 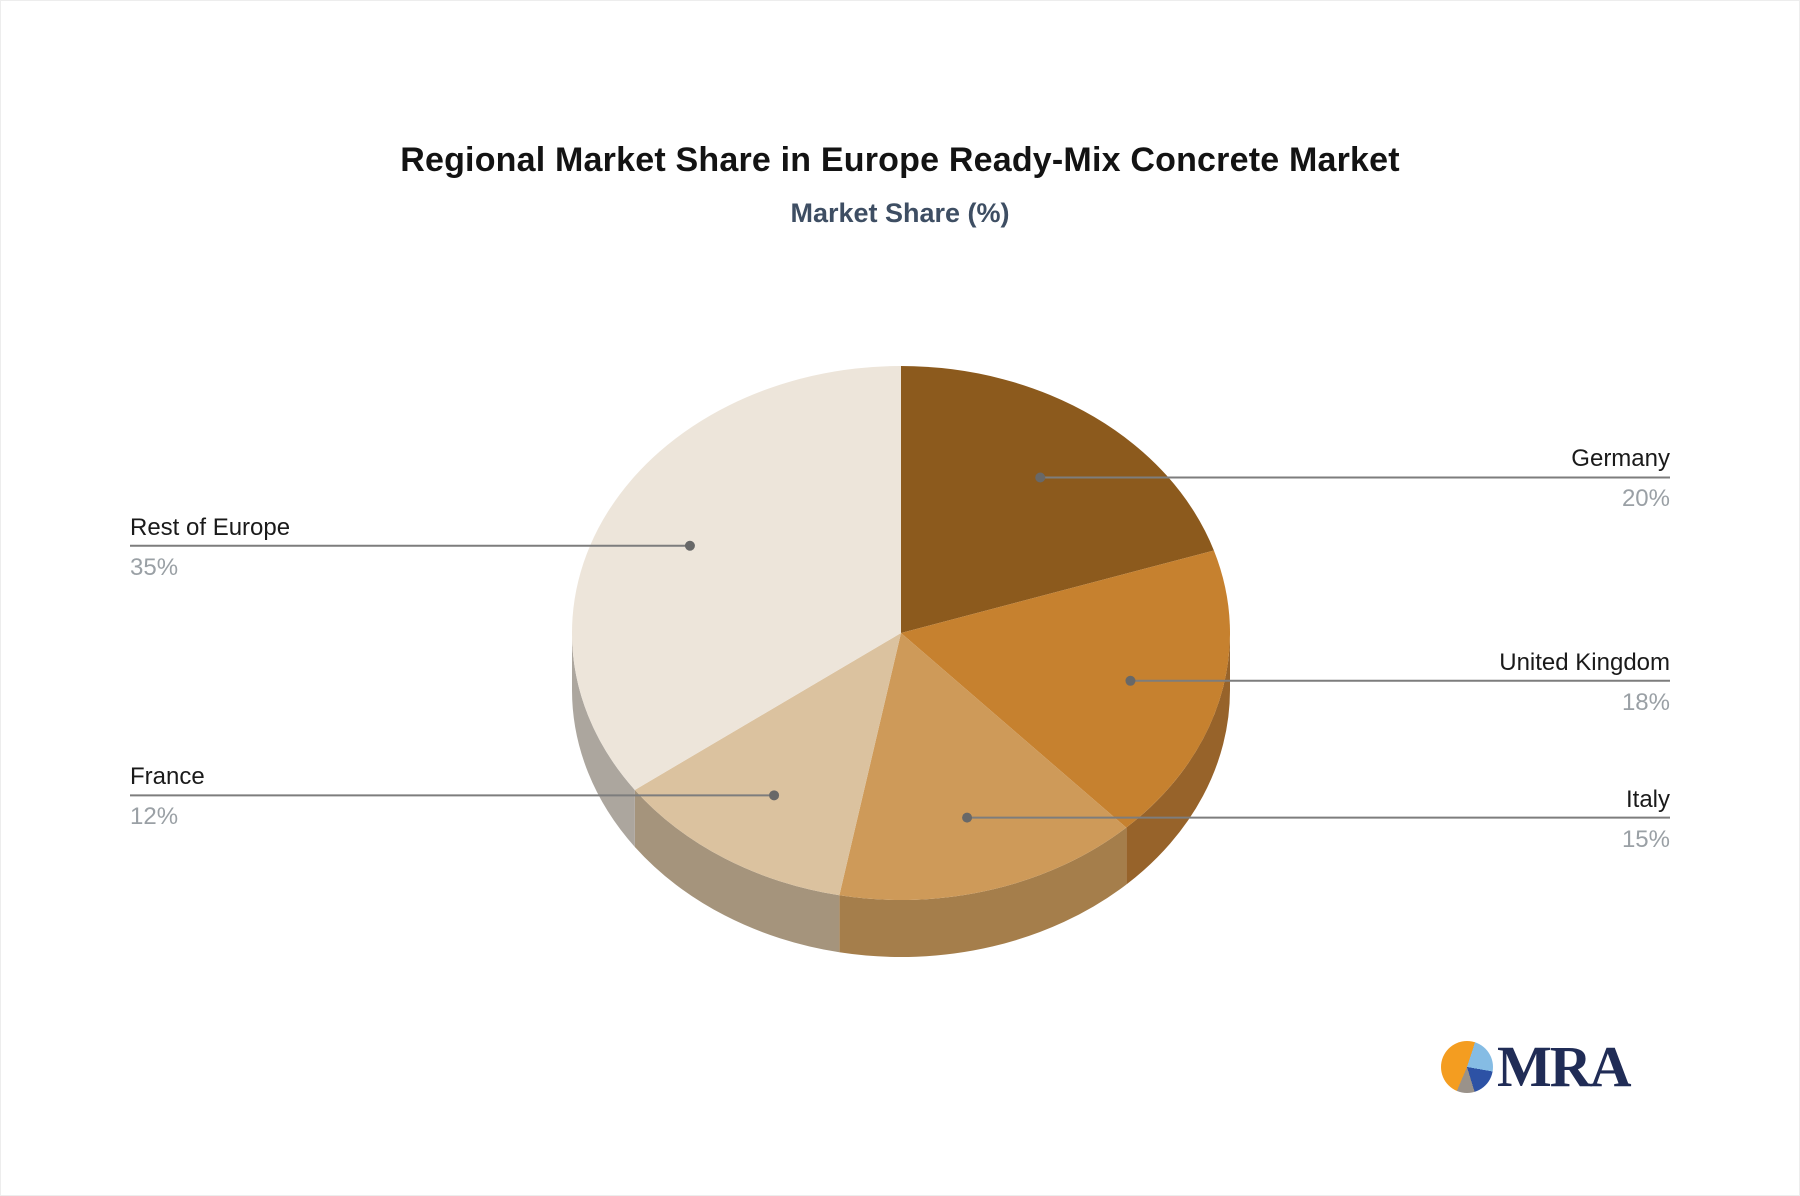 I want to click on pie-slice-united-kingdom, so click(x=1066, y=689).